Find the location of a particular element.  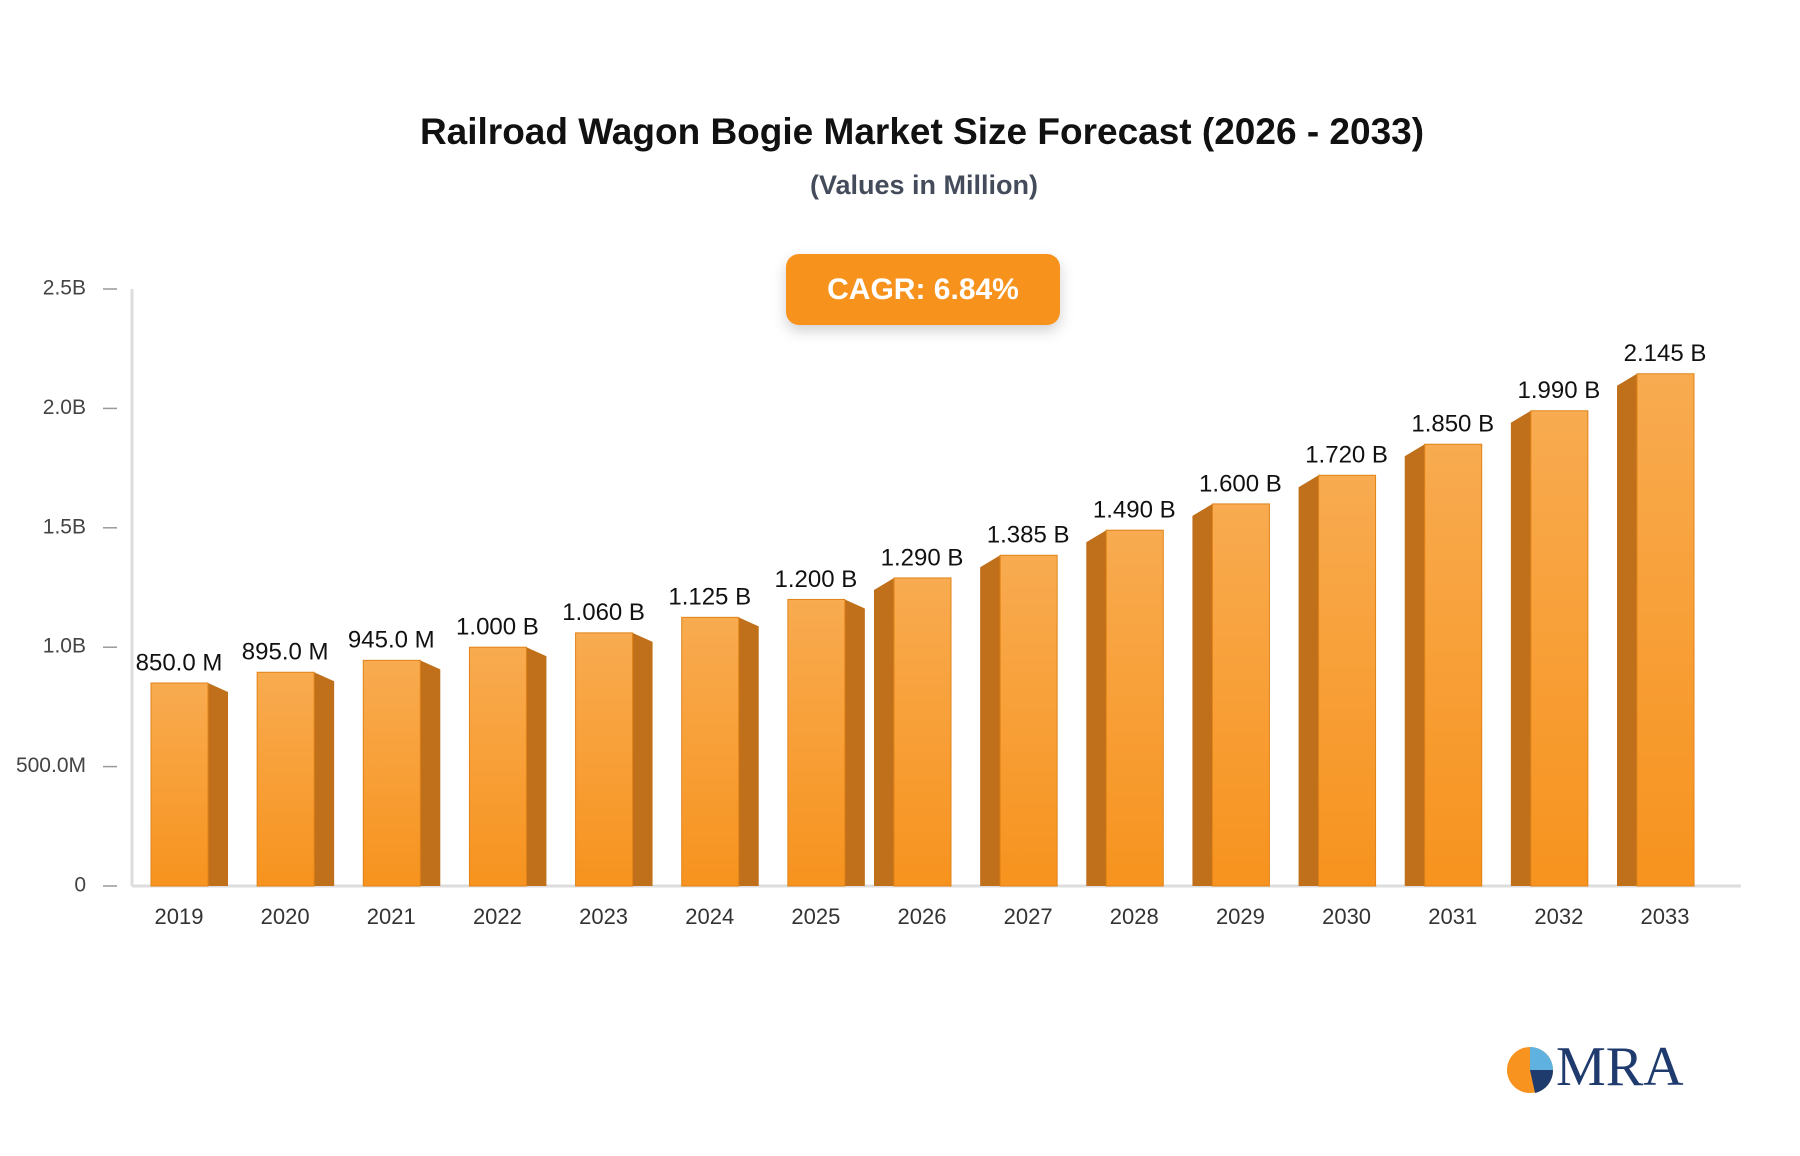

x-tick-label: 2024 is located at coordinates (709, 916).